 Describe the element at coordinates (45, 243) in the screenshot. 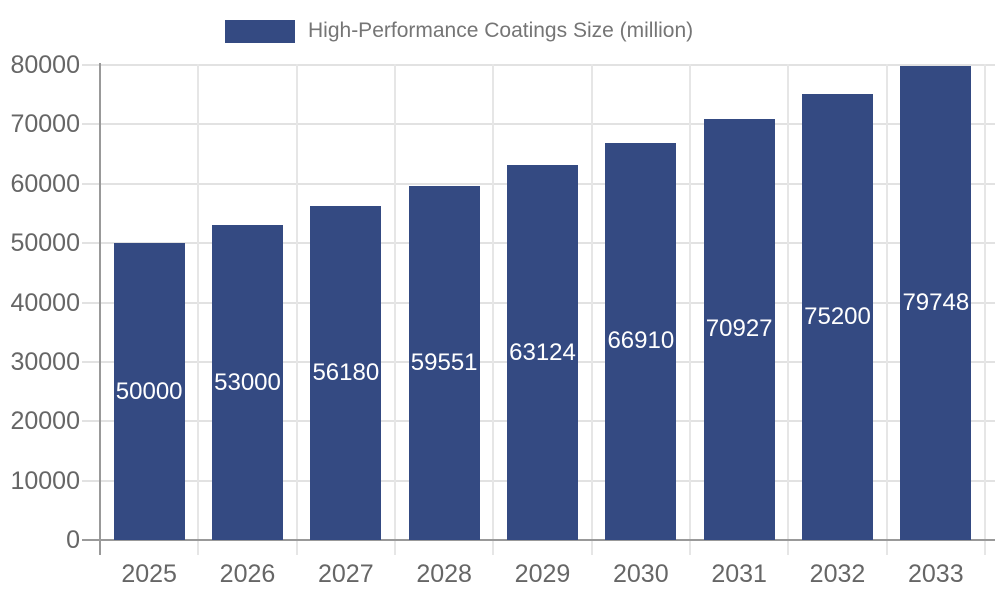

I see `y-tick-label: 50000` at that location.